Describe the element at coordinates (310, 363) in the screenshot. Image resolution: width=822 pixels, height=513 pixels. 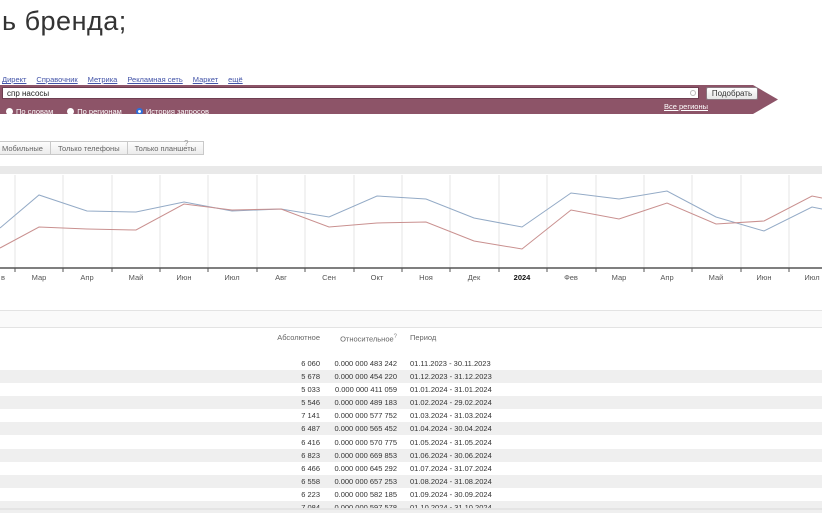
I see `cell-absolute: 6 060` at that location.